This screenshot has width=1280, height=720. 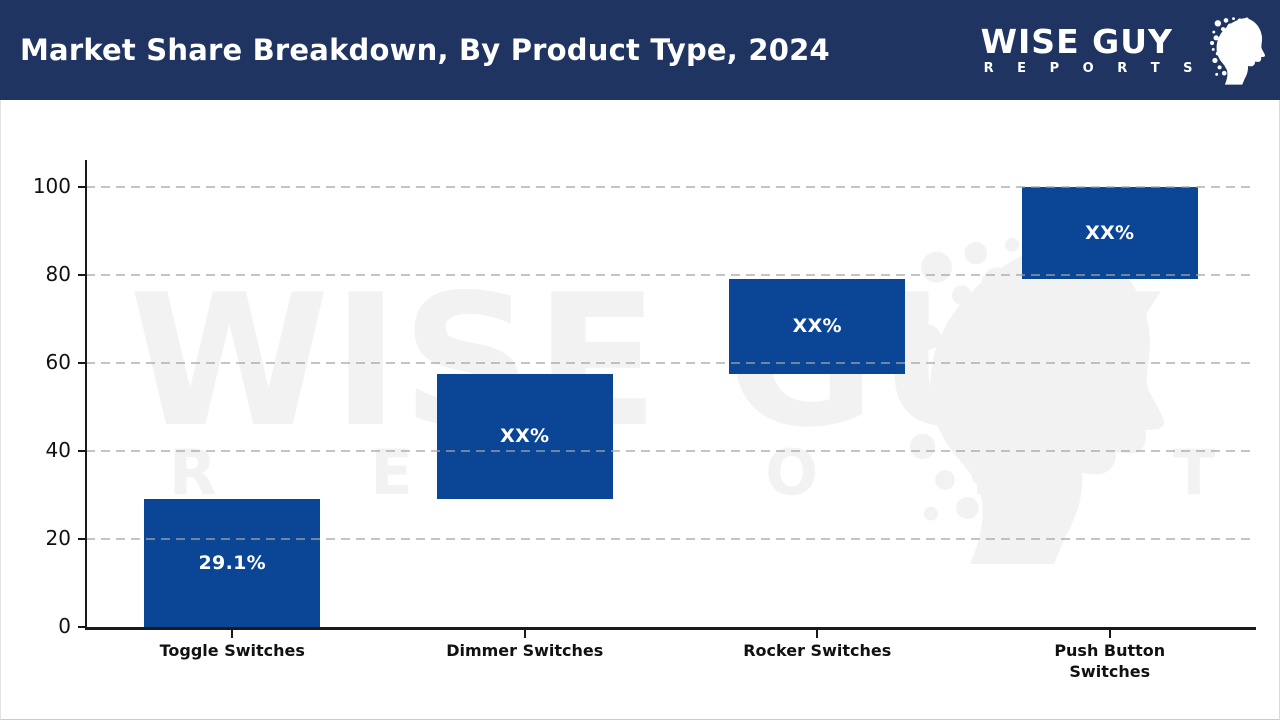 I want to click on brand-name-bottom: R E P O R T S, so click(x=1092, y=68).